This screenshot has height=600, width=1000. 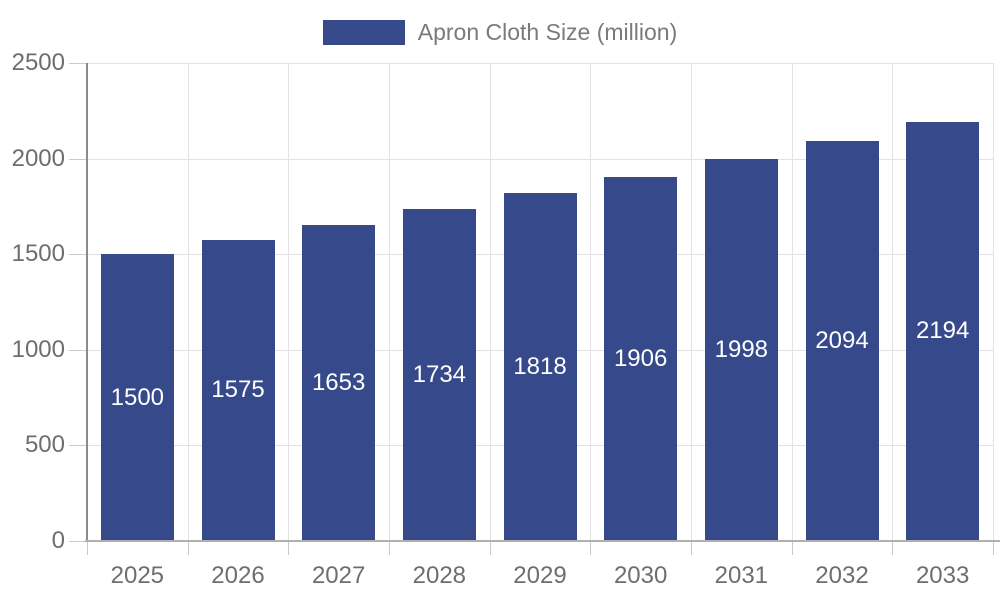 I want to click on bar-value-label: 1998, so click(x=741, y=349).